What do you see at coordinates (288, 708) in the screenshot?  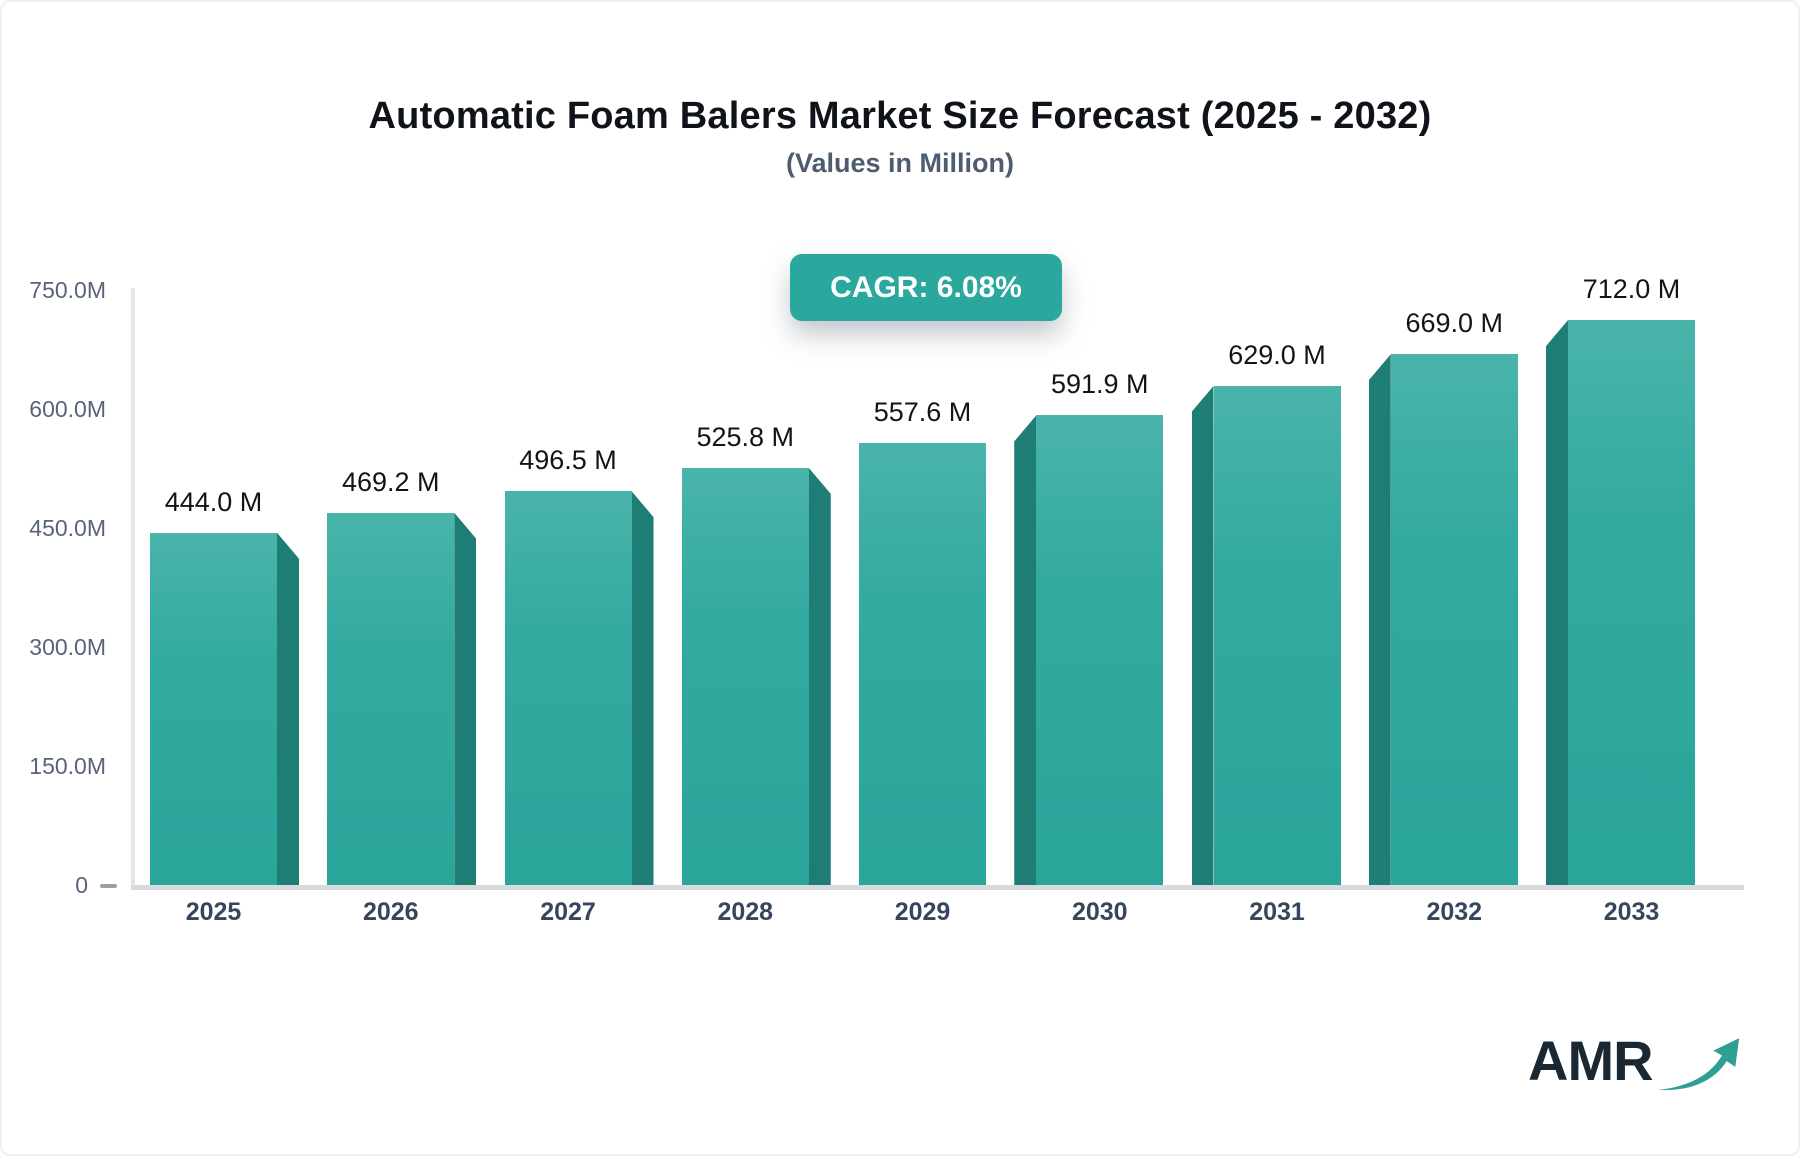 I see `bar-3d-side-2025` at bounding box center [288, 708].